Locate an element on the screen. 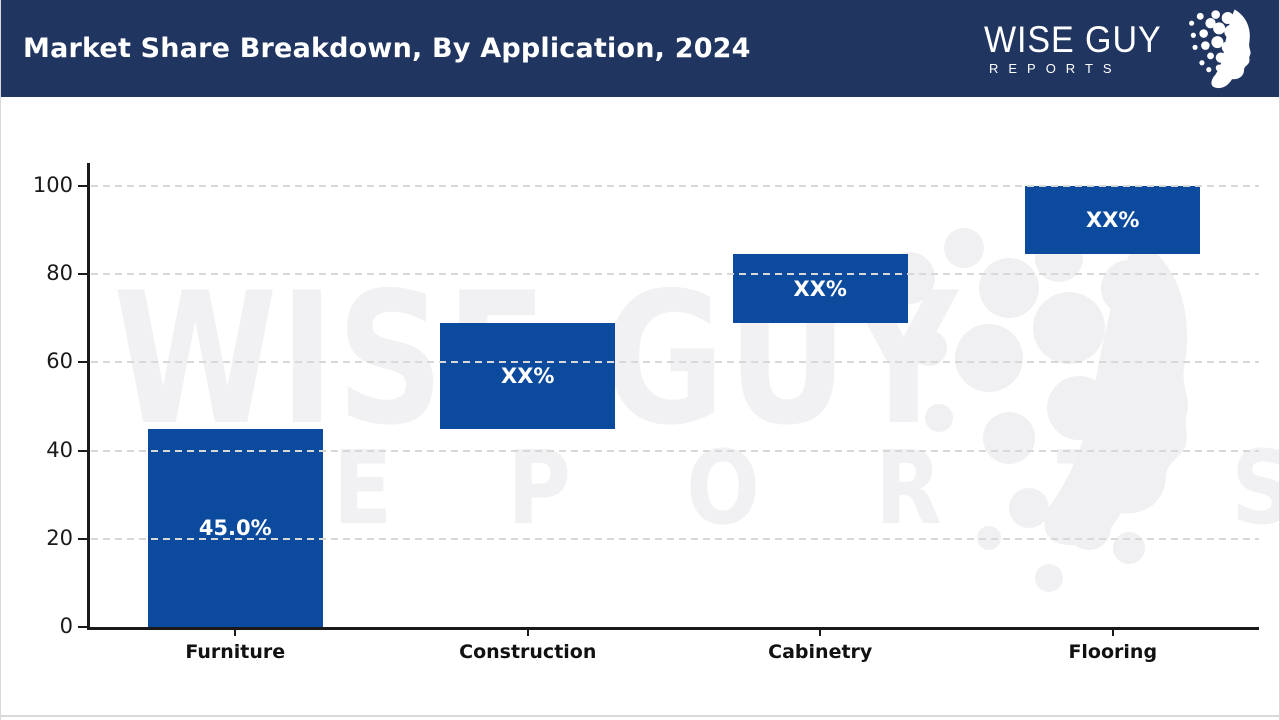 Image resolution: width=1280 pixels, height=720 pixels. y-tick-label-0: 0 is located at coordinates (66, 626).